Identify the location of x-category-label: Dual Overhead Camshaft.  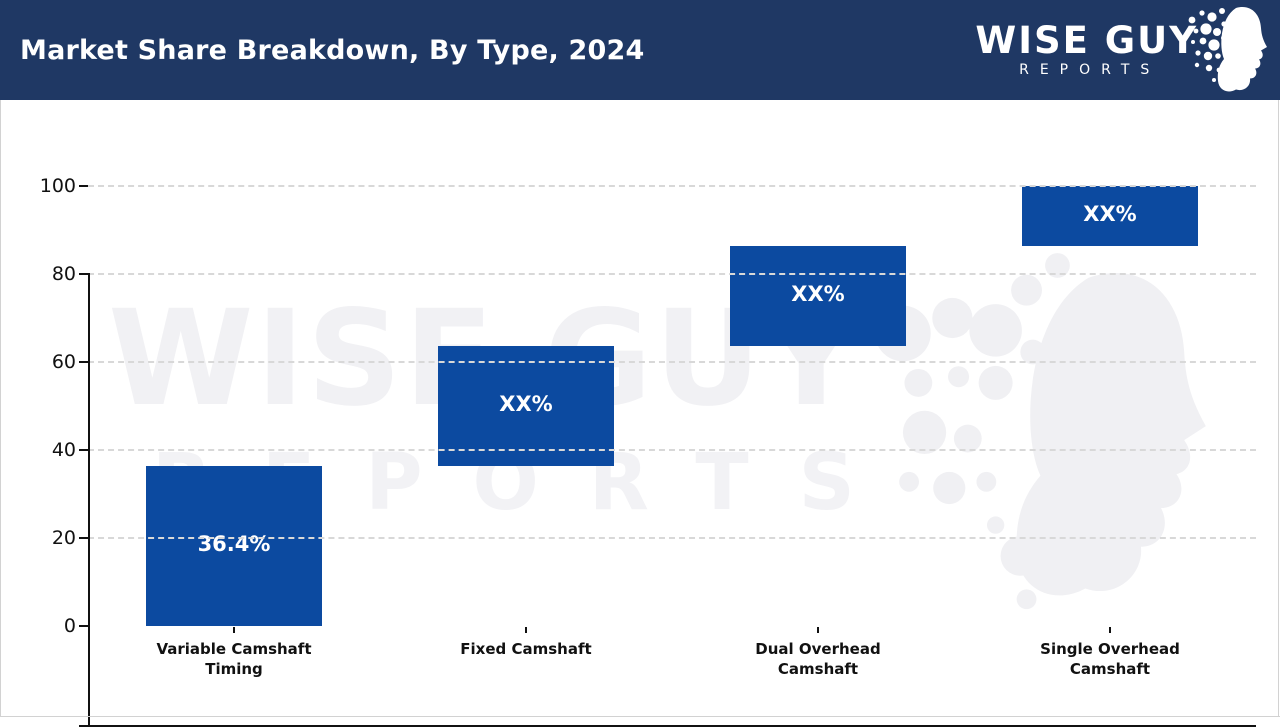
(818, 659).